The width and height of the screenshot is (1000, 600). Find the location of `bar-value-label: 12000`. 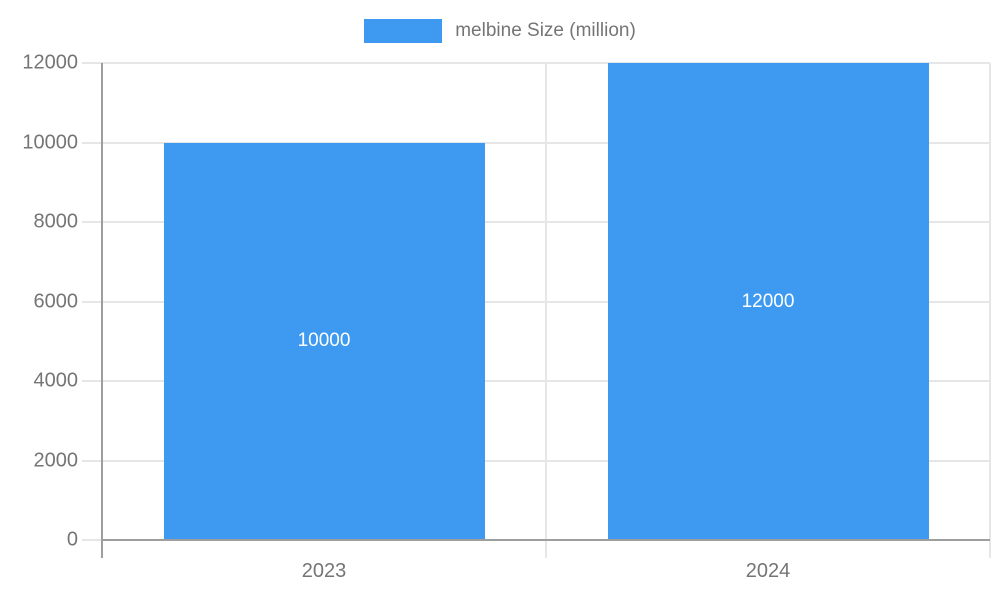

bar-value-label: 12000 is located at coordinates (768, 301).